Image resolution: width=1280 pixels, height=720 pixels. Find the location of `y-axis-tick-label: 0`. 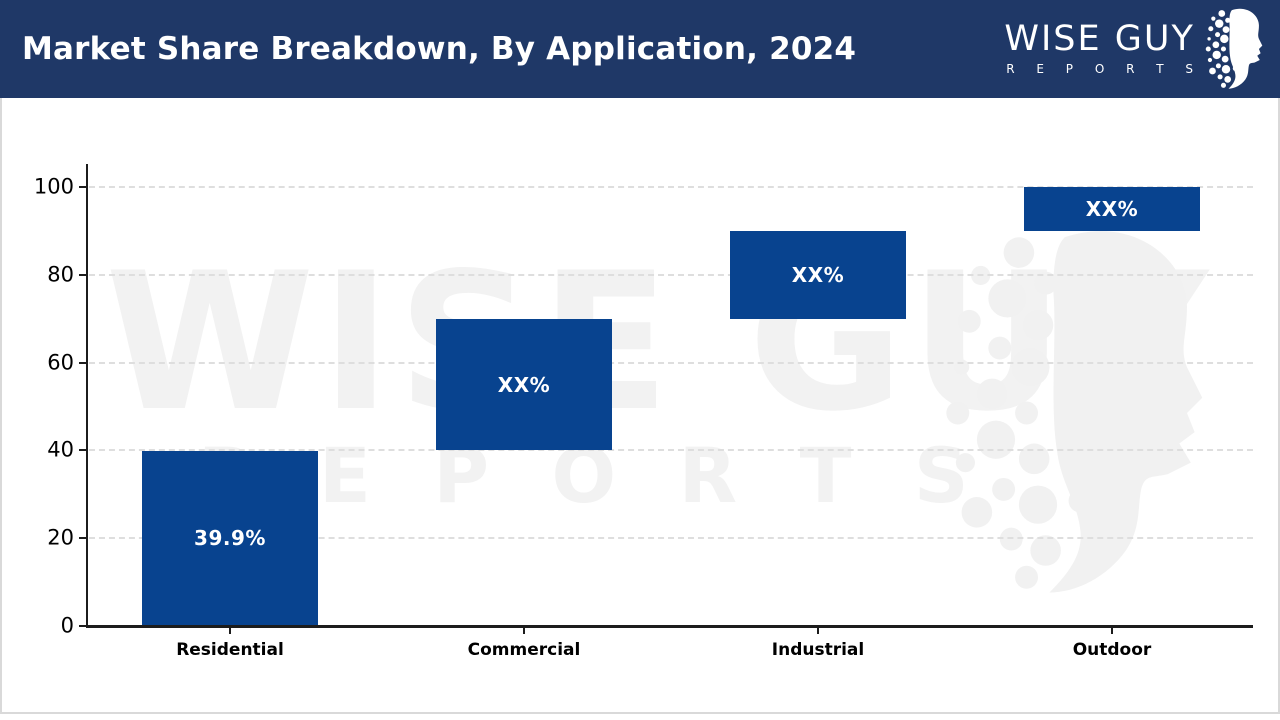

y-axis-tick-label: 0 is located at coordinates (67, 625).